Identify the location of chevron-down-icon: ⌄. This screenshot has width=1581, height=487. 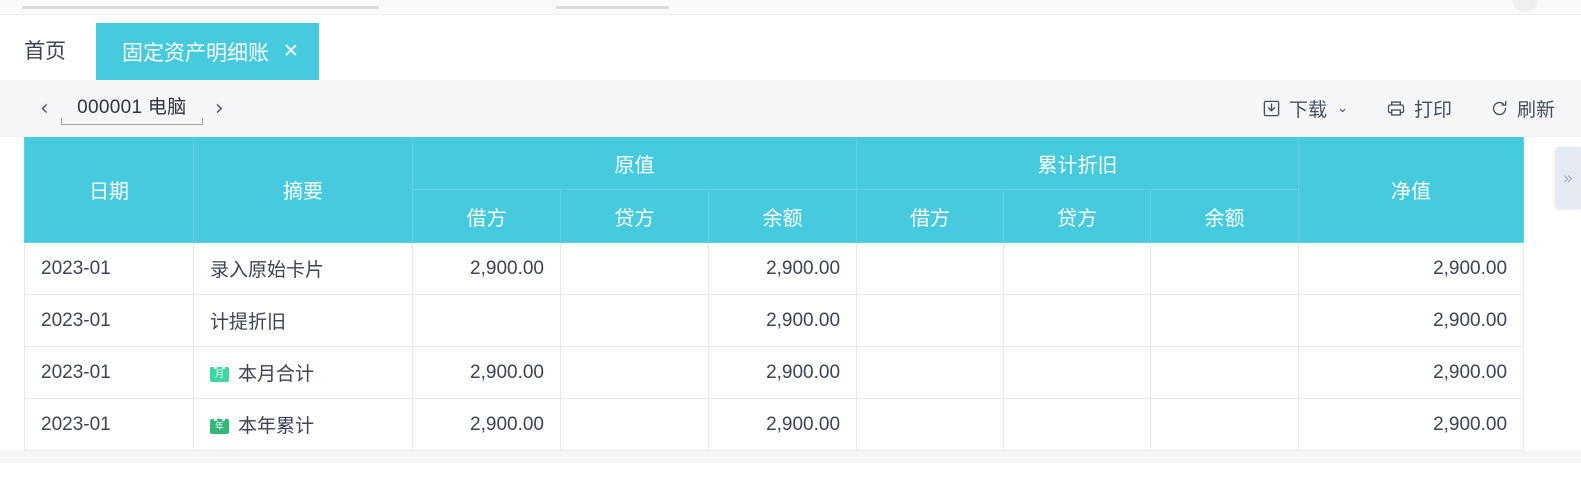
(1342, 108).